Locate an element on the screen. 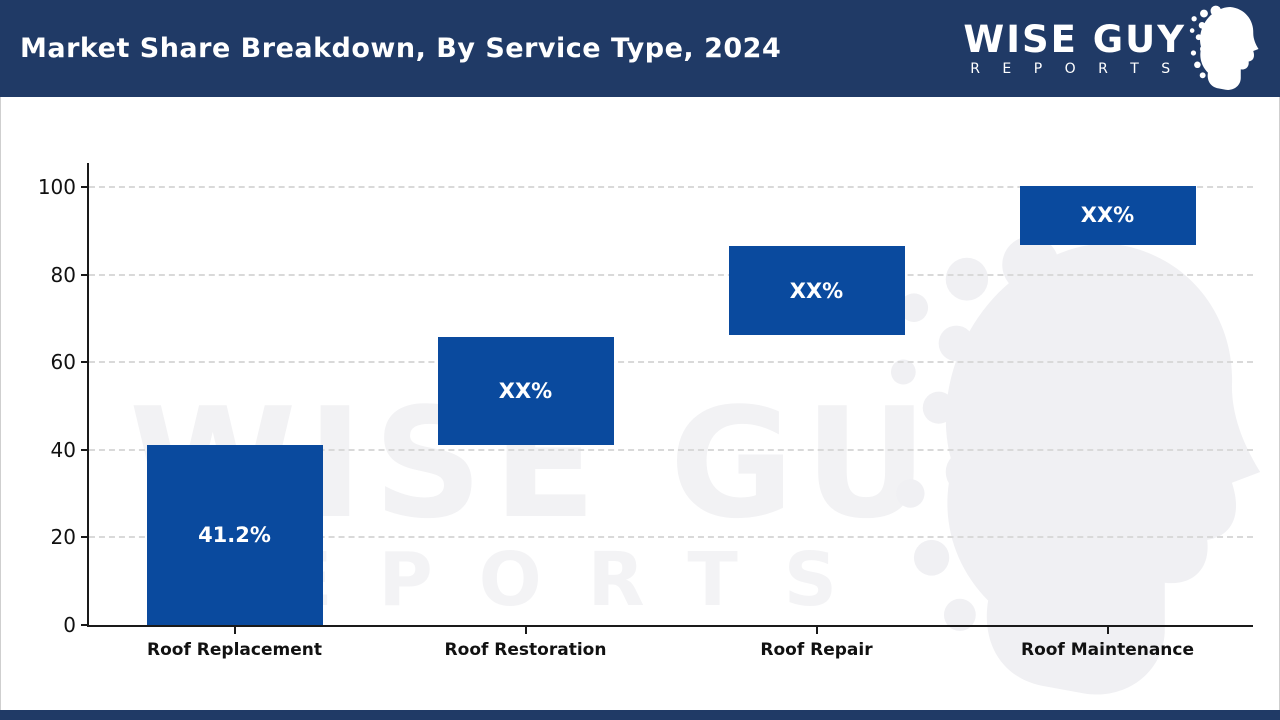  bar-value-label: 41.2% is located at coordinates (234, 534).